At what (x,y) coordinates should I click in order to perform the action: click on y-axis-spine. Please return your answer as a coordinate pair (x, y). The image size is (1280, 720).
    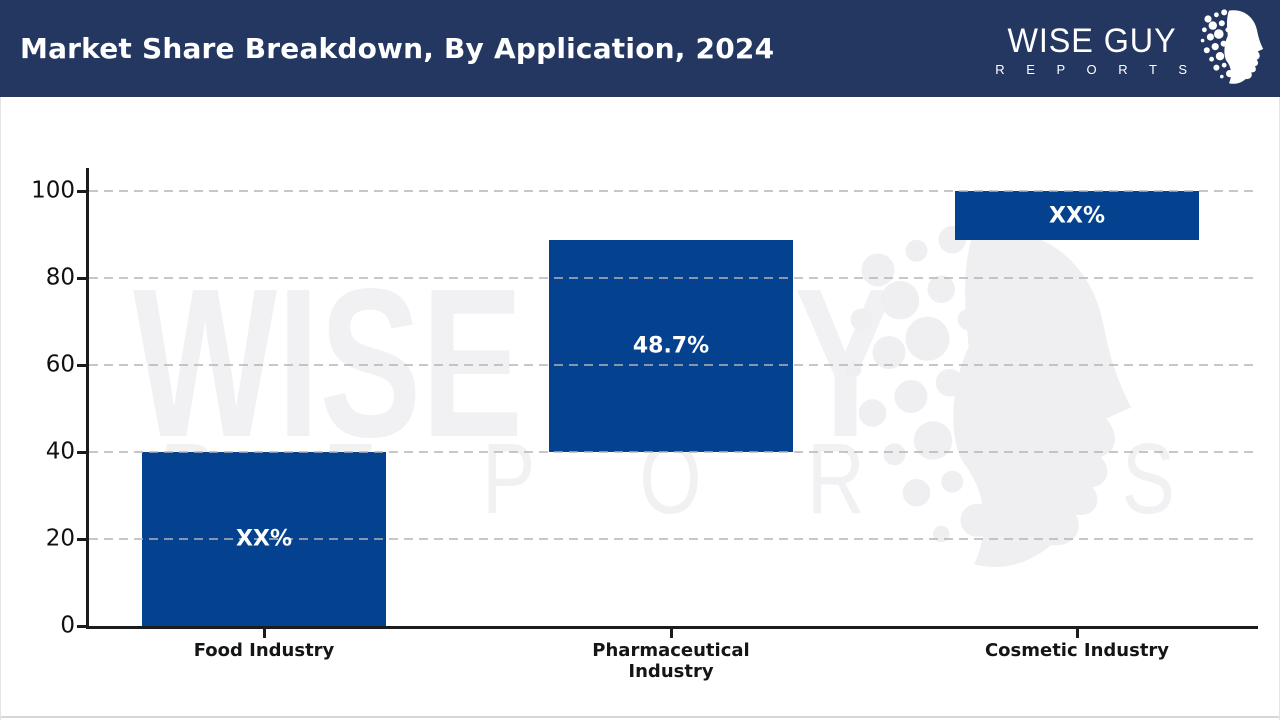
    Looking at the image, I should click on (87, 398).